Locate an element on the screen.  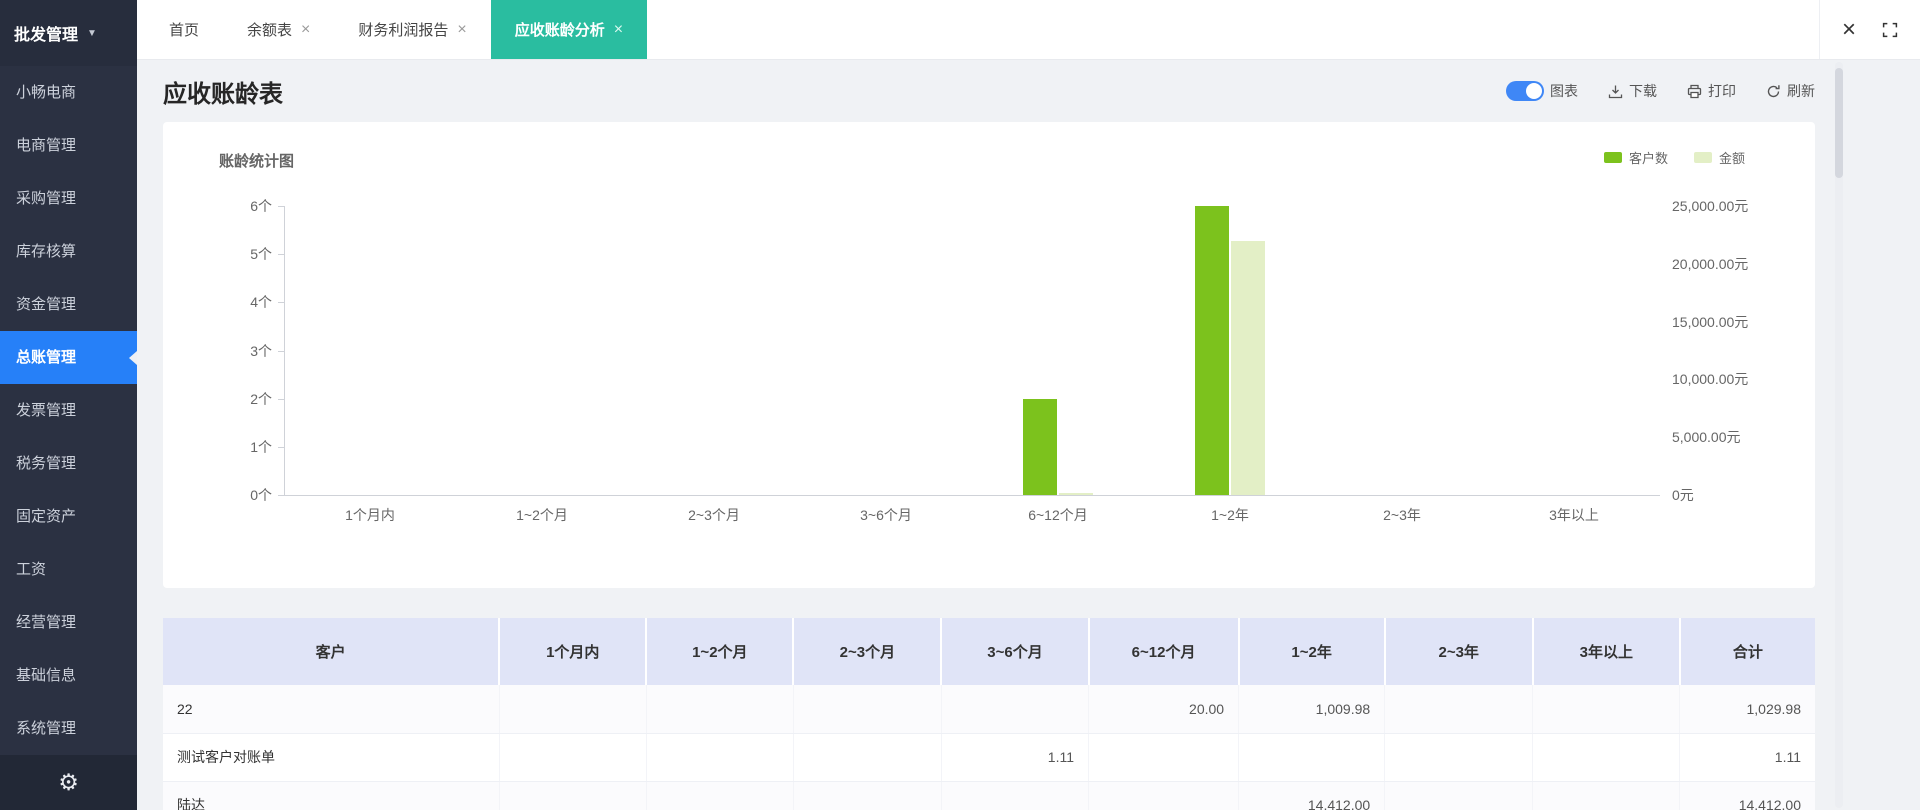
sidebar-header-menu: 批发管理 ▼ is located at coordinates (68, 33).